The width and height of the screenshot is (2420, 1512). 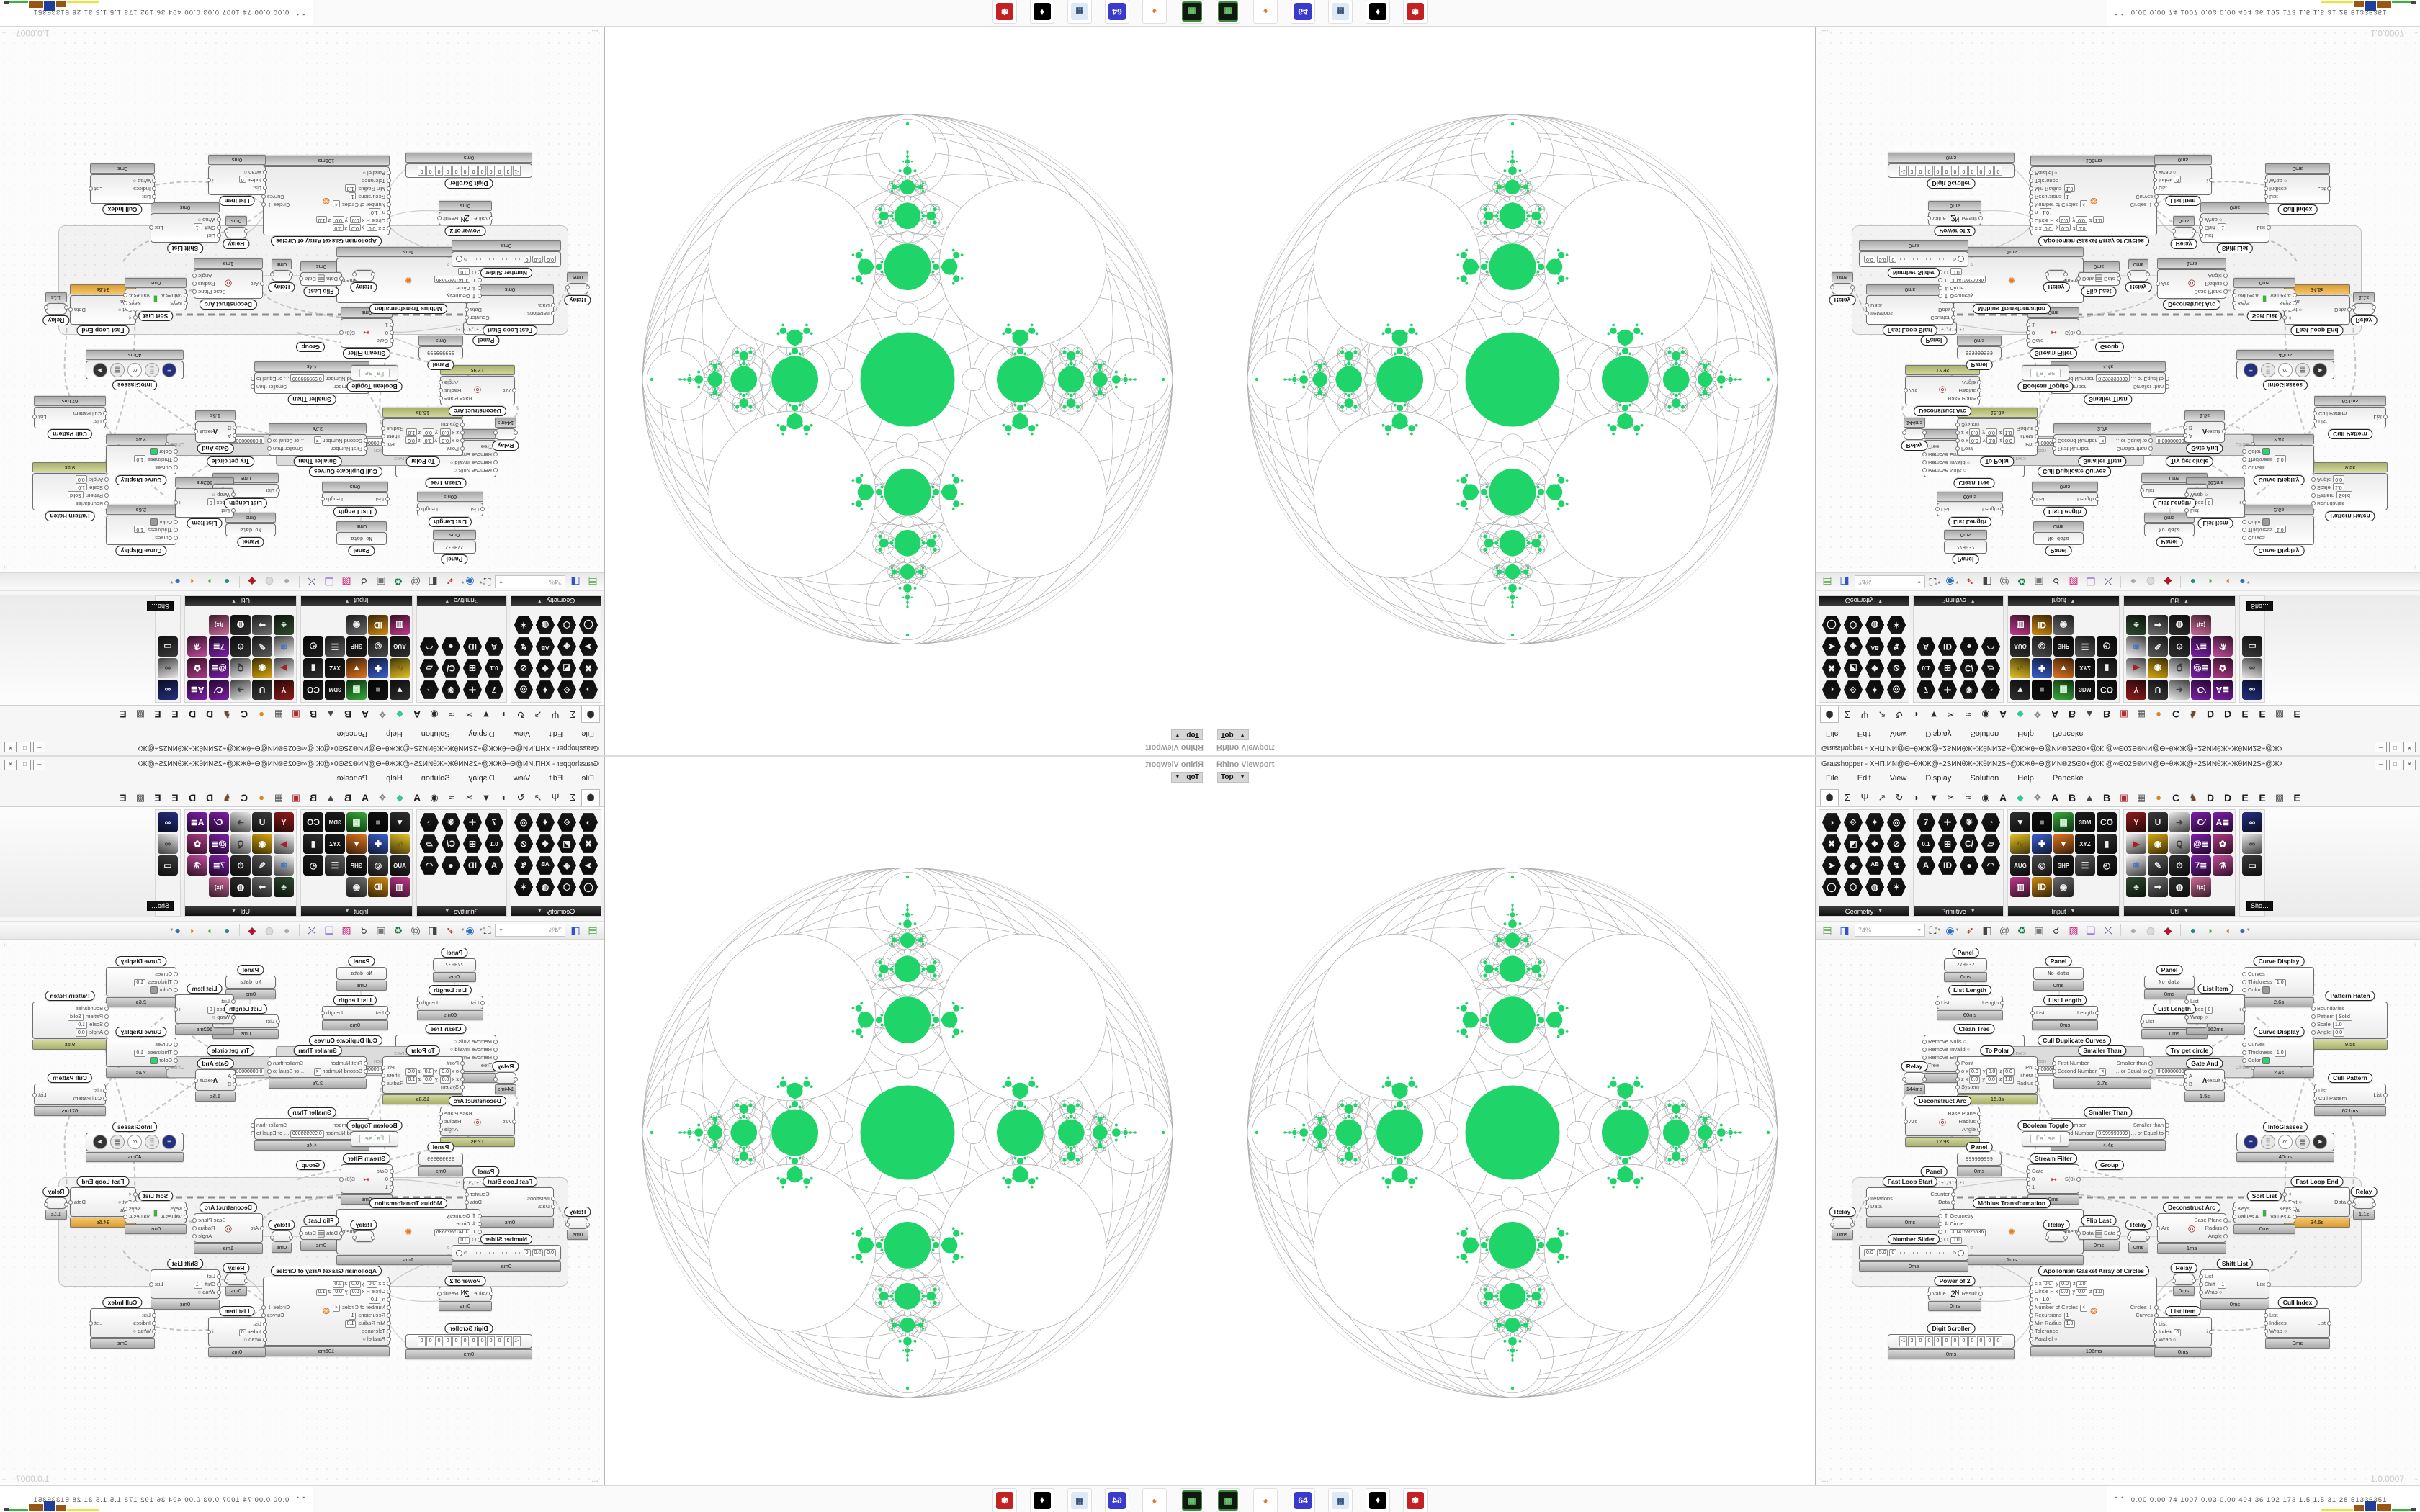 What do you see at coordinates (312, 582) in the screenshot?
I see `wire-display-icon: ⤫` at bounding box center [312, 582].